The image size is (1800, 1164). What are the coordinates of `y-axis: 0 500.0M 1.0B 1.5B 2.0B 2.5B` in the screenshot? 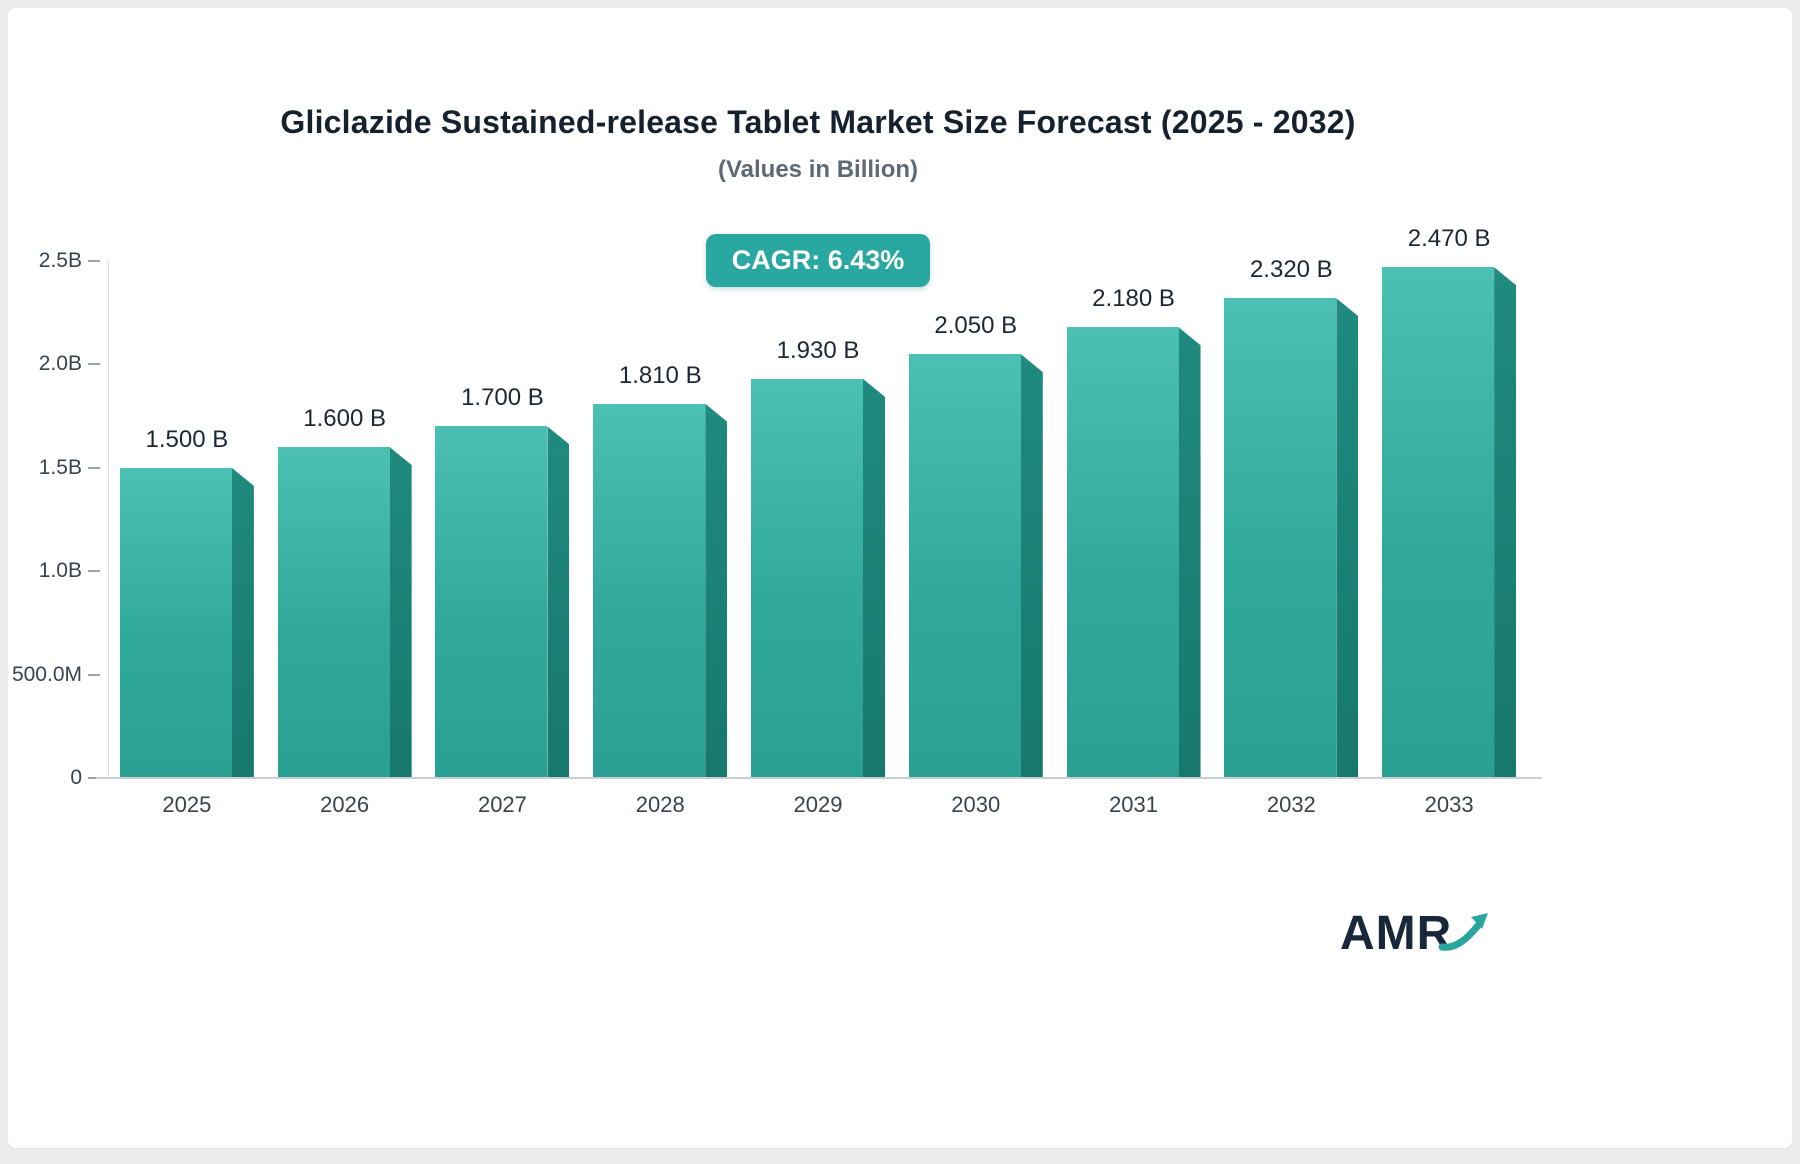 It's located at (56, 519).